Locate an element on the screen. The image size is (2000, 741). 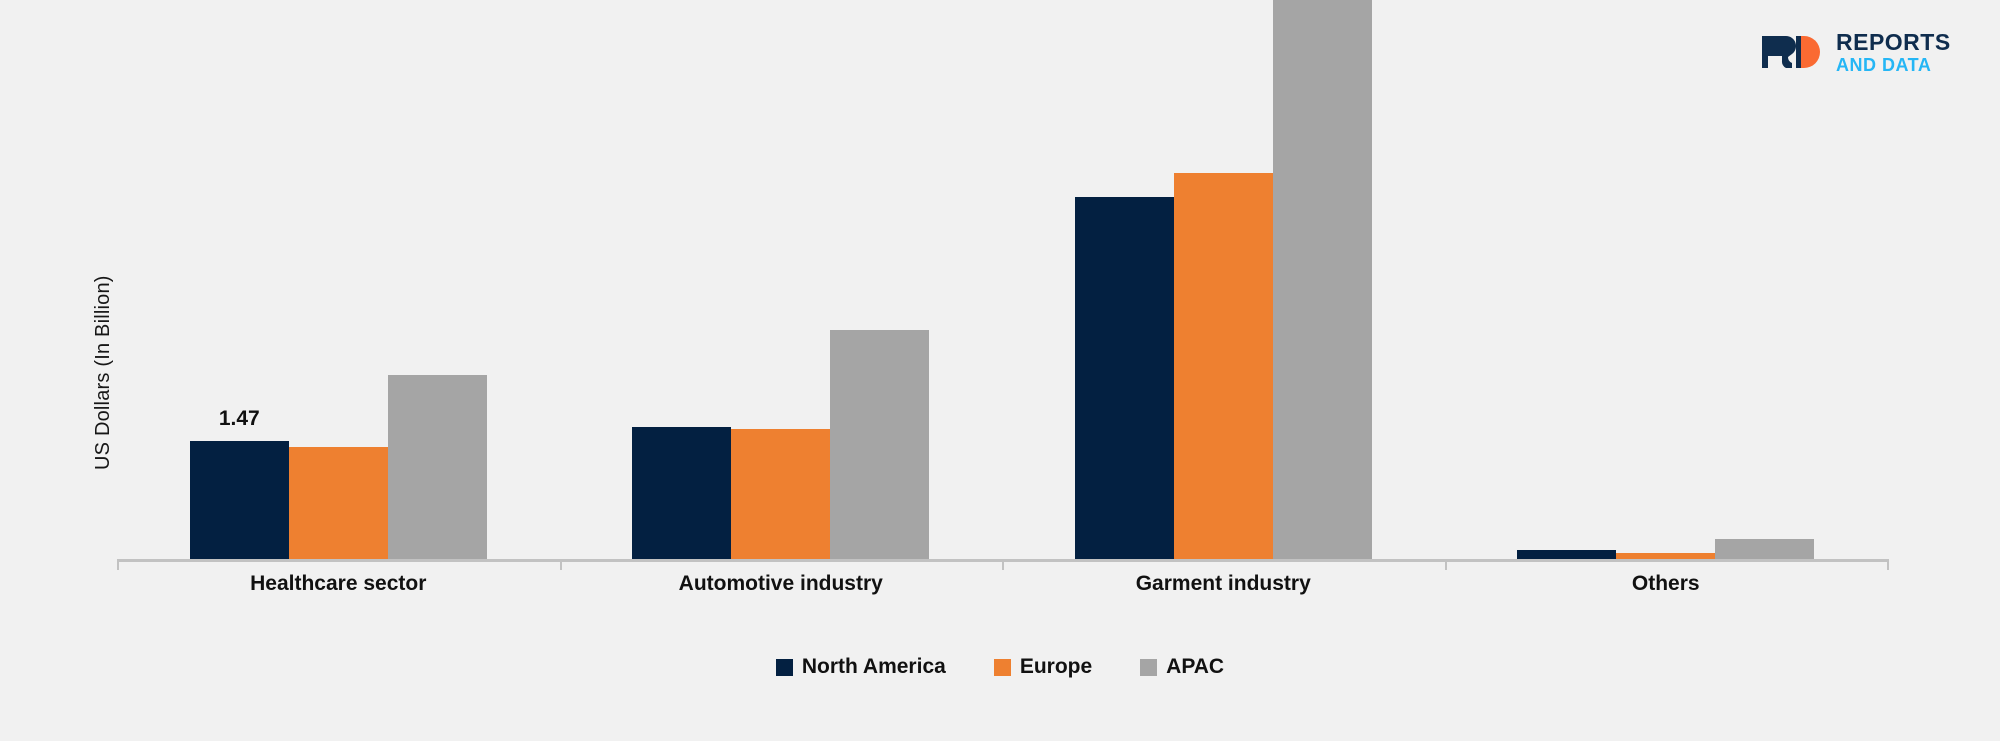
brand-logo: REPORTS AND DATA is located at coordinates (1868, 52).